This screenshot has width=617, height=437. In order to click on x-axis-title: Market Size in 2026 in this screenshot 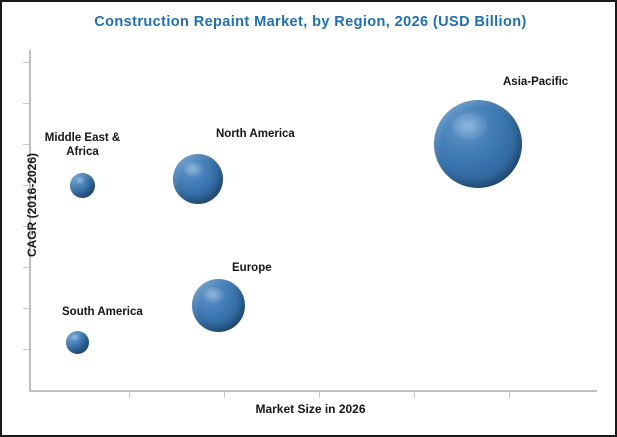, I will do `click(310, 409)`.